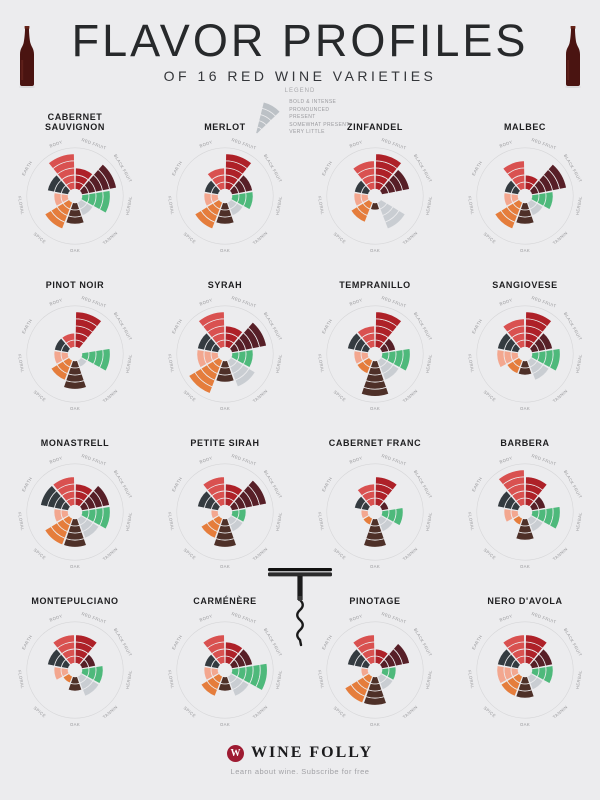  What do you see at coordinates (75, 601) in the screenshot?
I see `wine-name: MONTEPULCIANO` at bounding box center [75, 601].